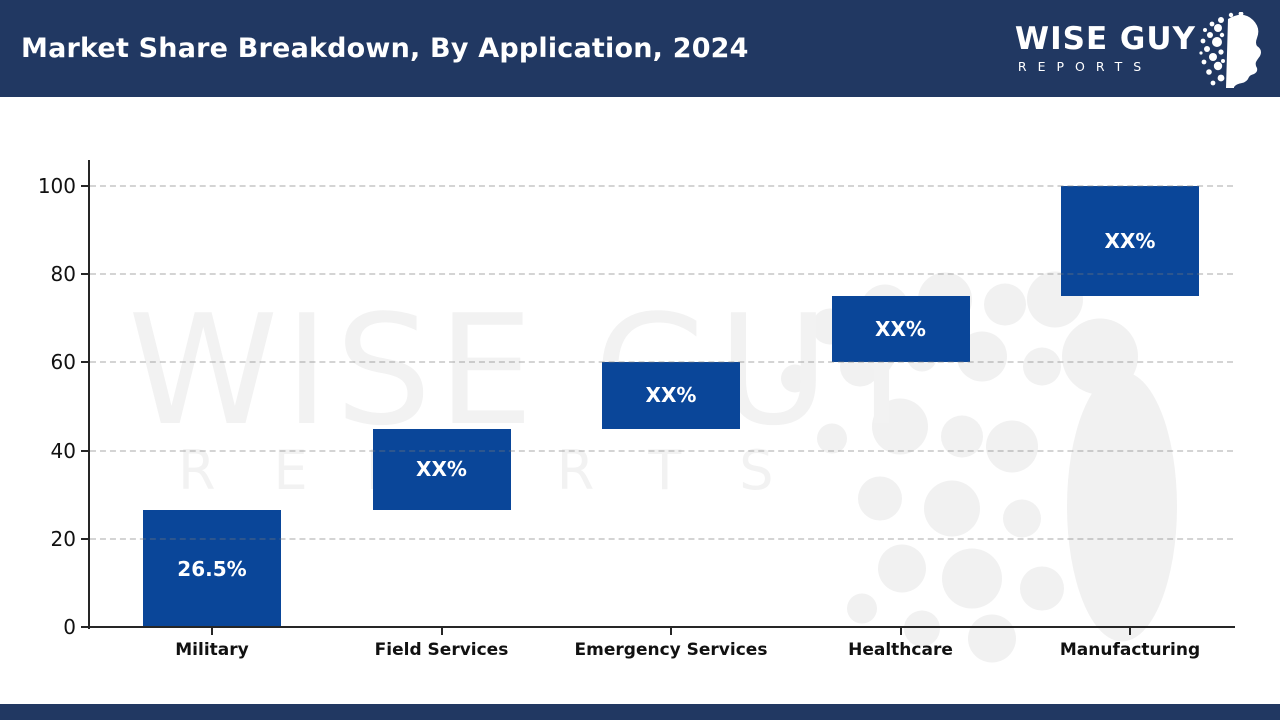 The width and height of the screenshot is (1280, 720). I want to click on x-category-label: Field Services, so click(441, 650).